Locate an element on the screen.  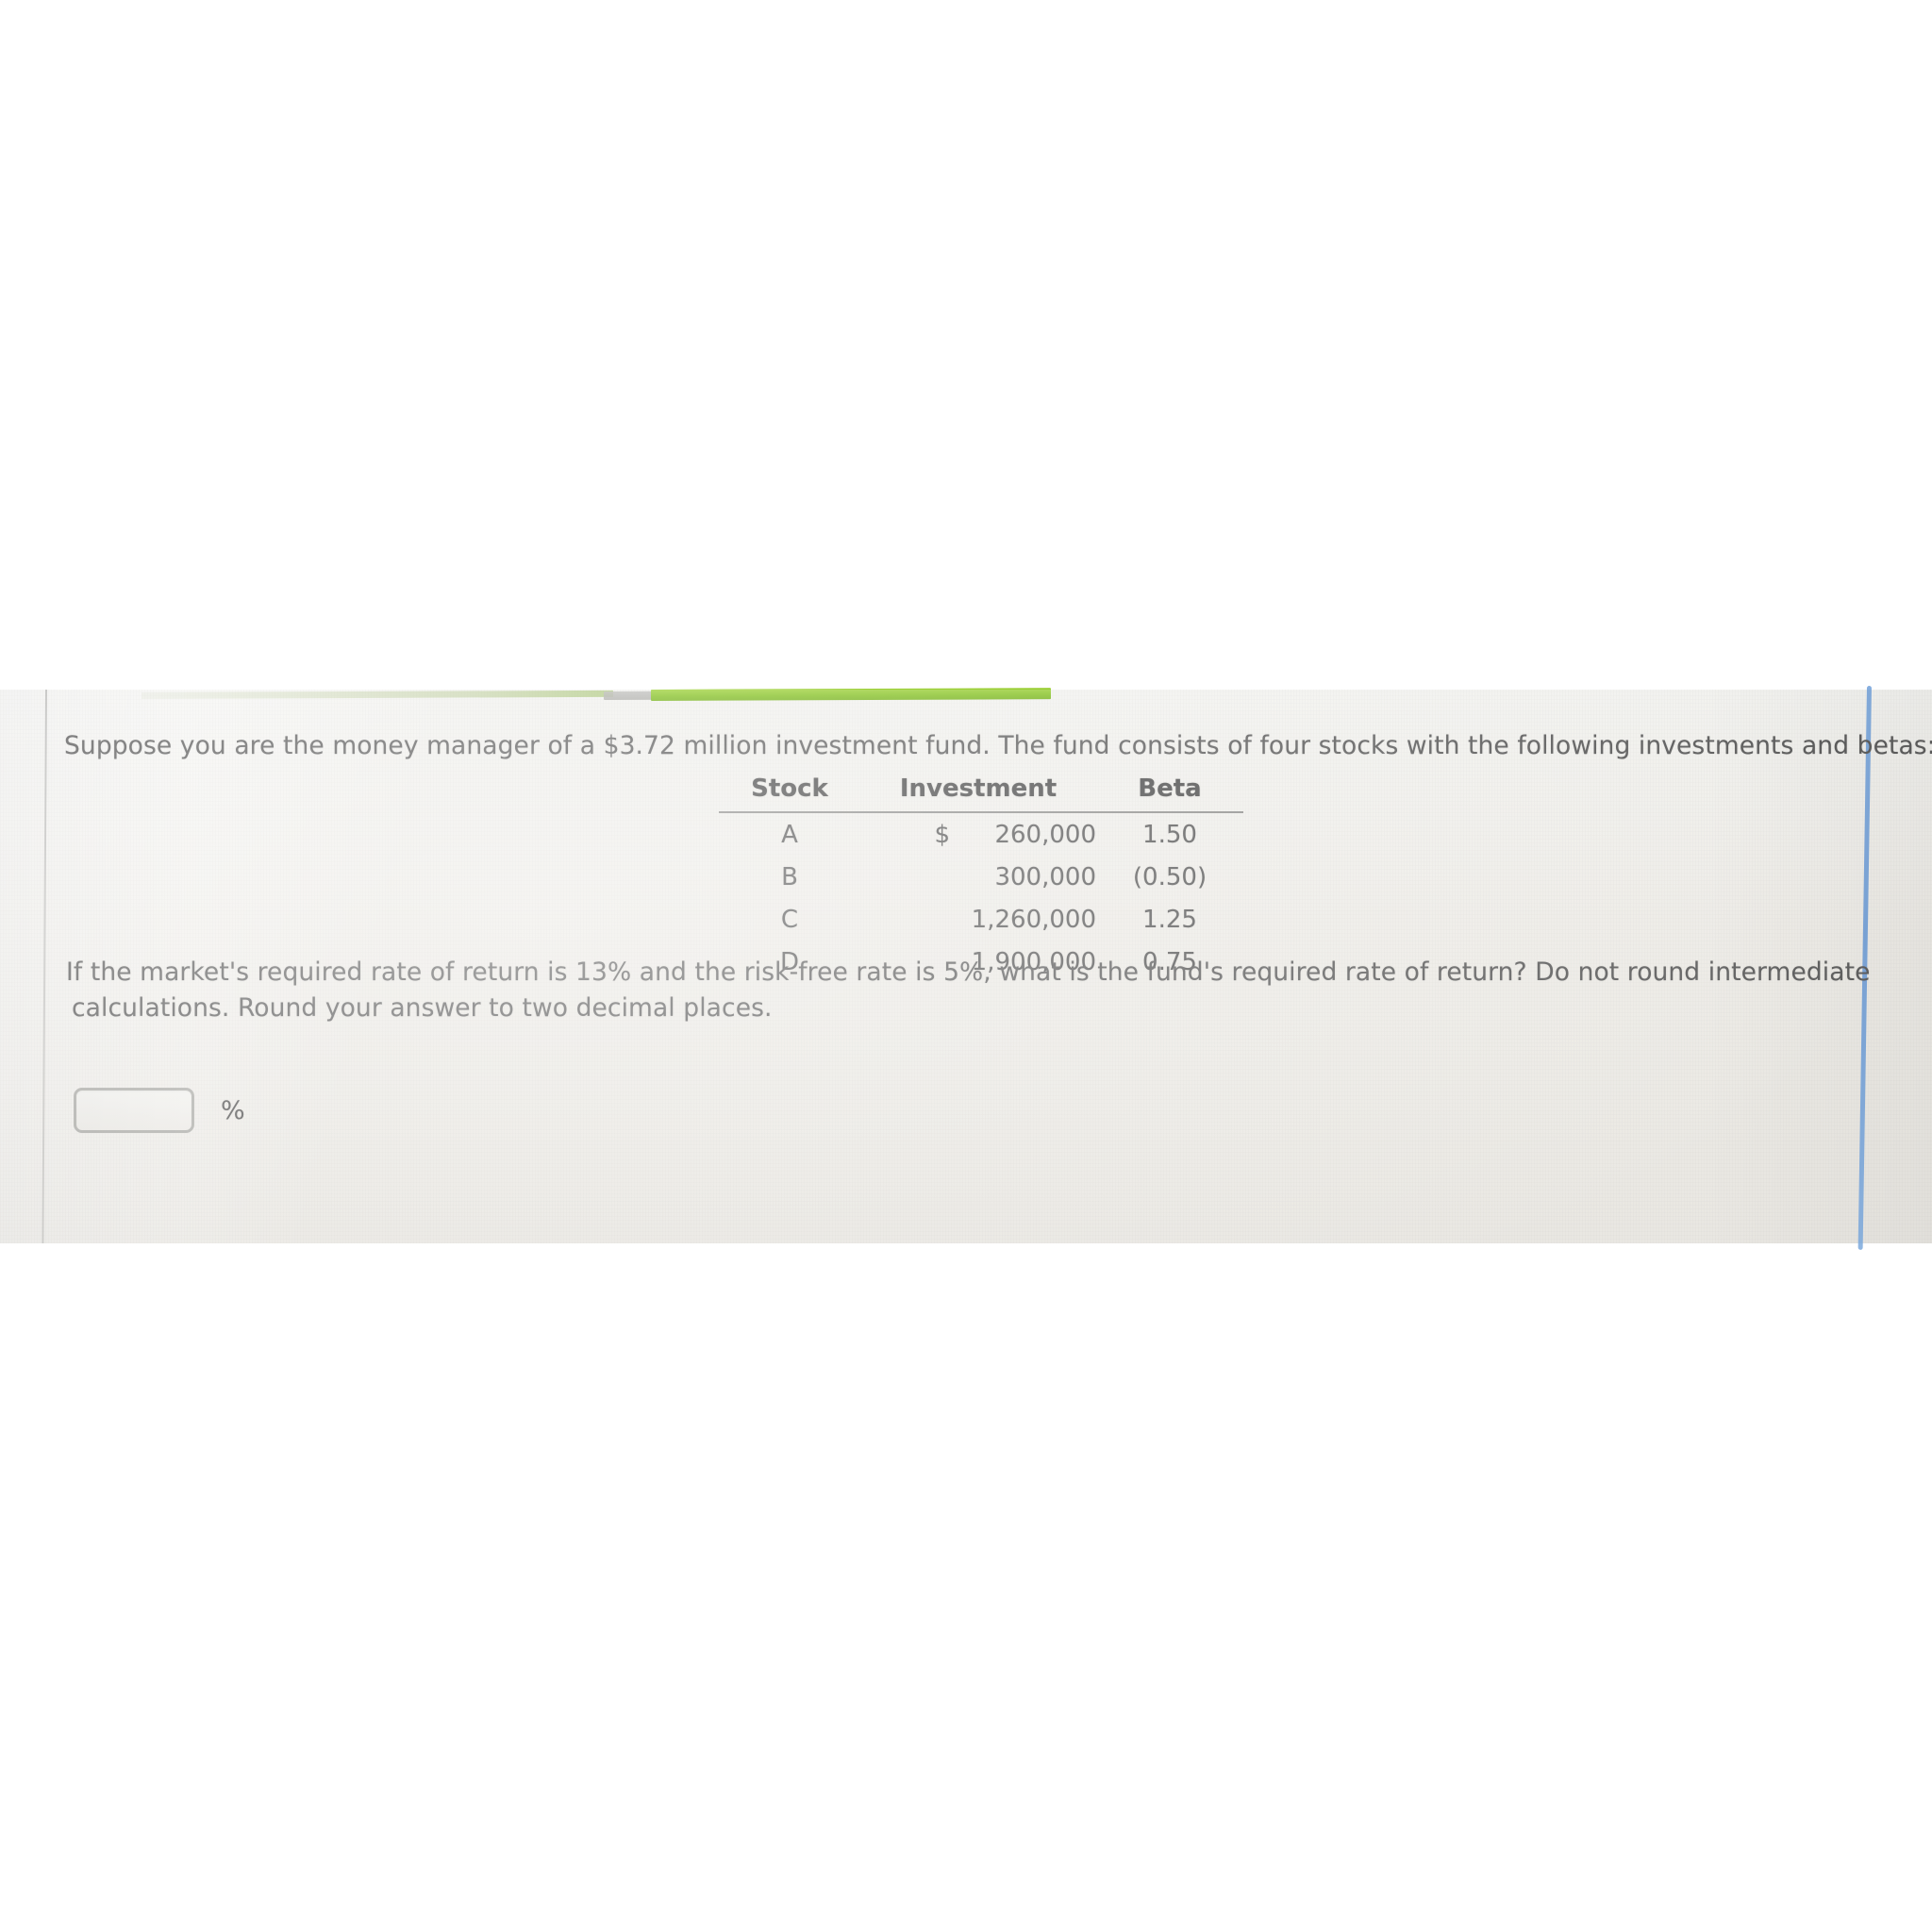
table-header-row: Stock Investment Beta is located at coordinates (981, 792).